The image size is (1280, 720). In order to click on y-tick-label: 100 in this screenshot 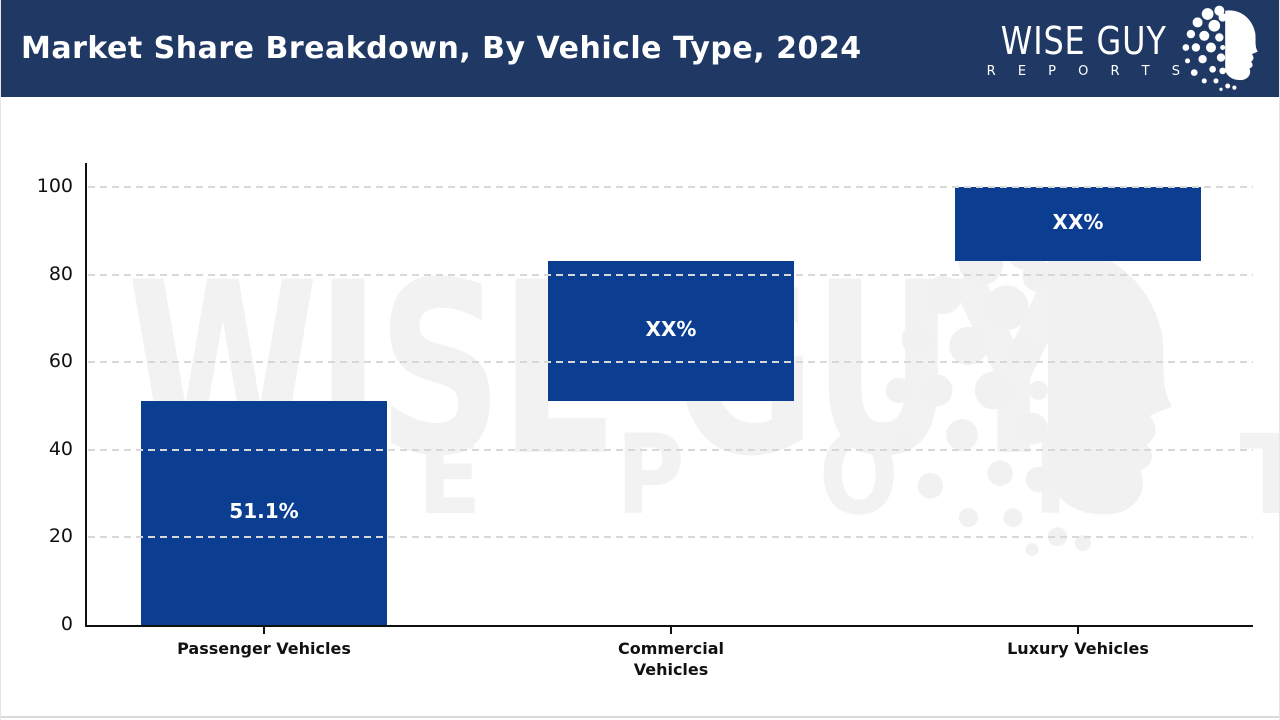, I will do `click(54, 186)`.